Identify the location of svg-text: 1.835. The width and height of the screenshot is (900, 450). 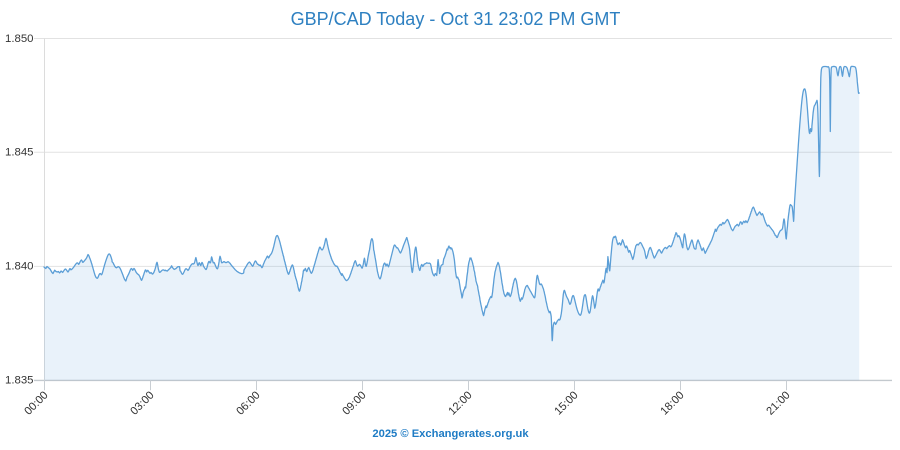
(19, 381).